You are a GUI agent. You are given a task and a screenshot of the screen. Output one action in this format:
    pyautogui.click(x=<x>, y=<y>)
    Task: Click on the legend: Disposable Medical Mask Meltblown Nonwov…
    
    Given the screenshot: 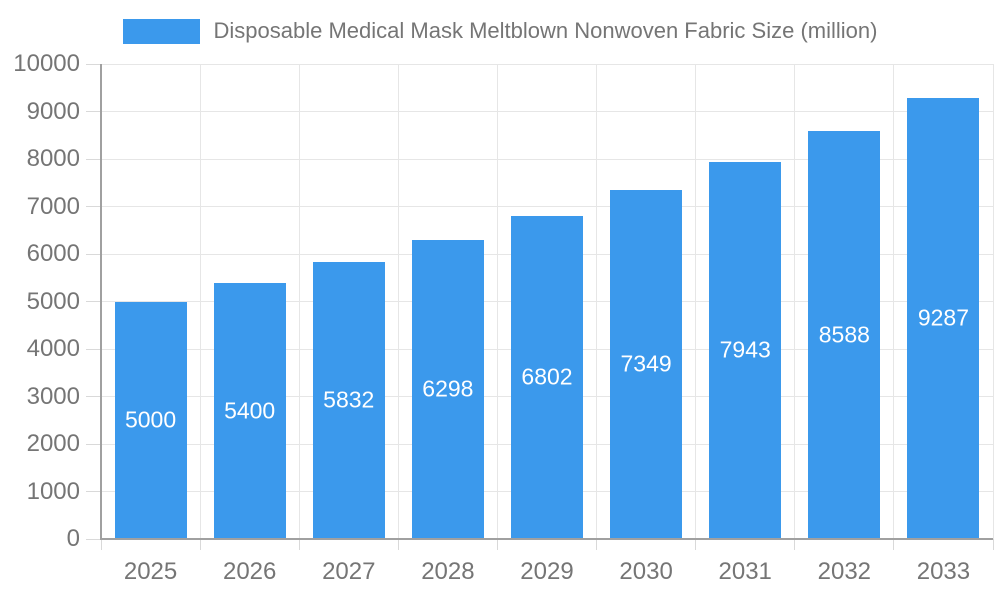 What is the action you would take?
    pyautogui.click(x=500, y=31)
    